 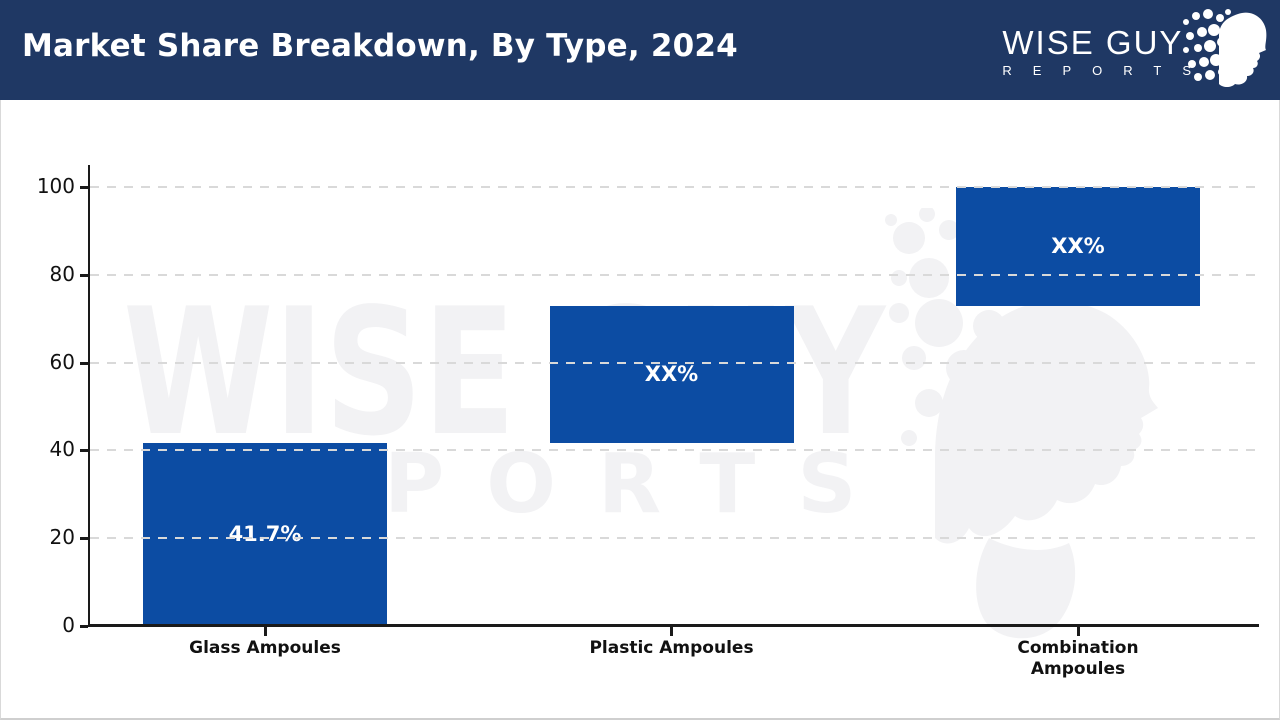 I want to click on x-category-label: Glass Ampoules, so click(x=265, y=648).